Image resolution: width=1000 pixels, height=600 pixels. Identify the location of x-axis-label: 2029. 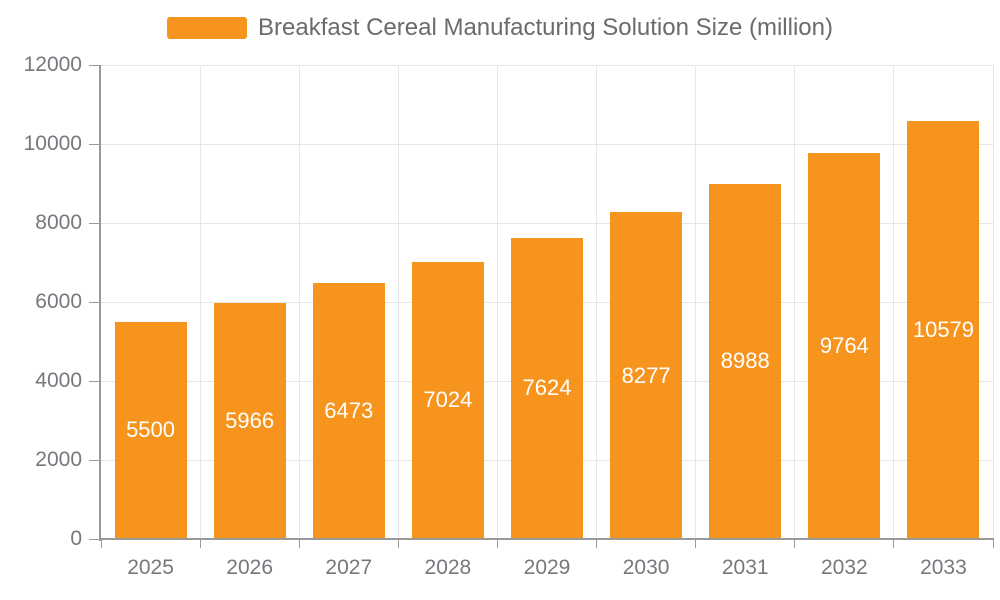
(547, 567).